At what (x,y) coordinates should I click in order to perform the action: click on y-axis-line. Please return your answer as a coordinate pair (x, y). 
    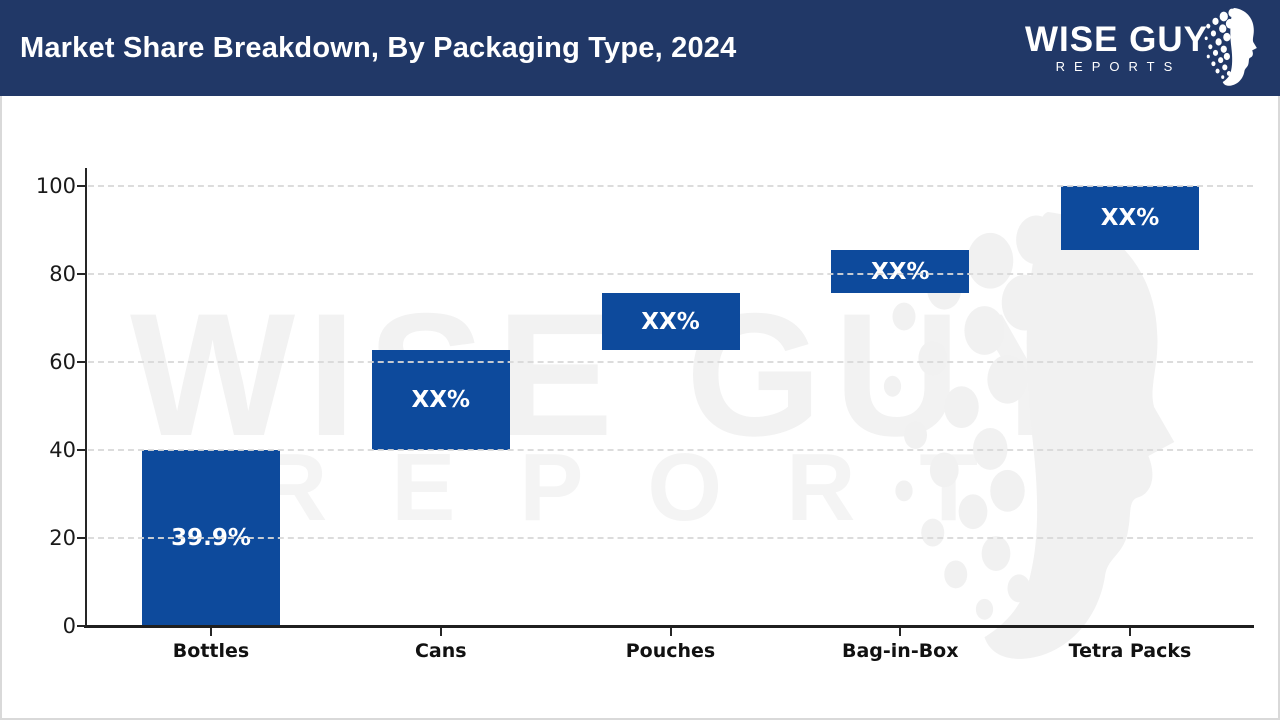
    Looking at the image, I should click on (86, 398).